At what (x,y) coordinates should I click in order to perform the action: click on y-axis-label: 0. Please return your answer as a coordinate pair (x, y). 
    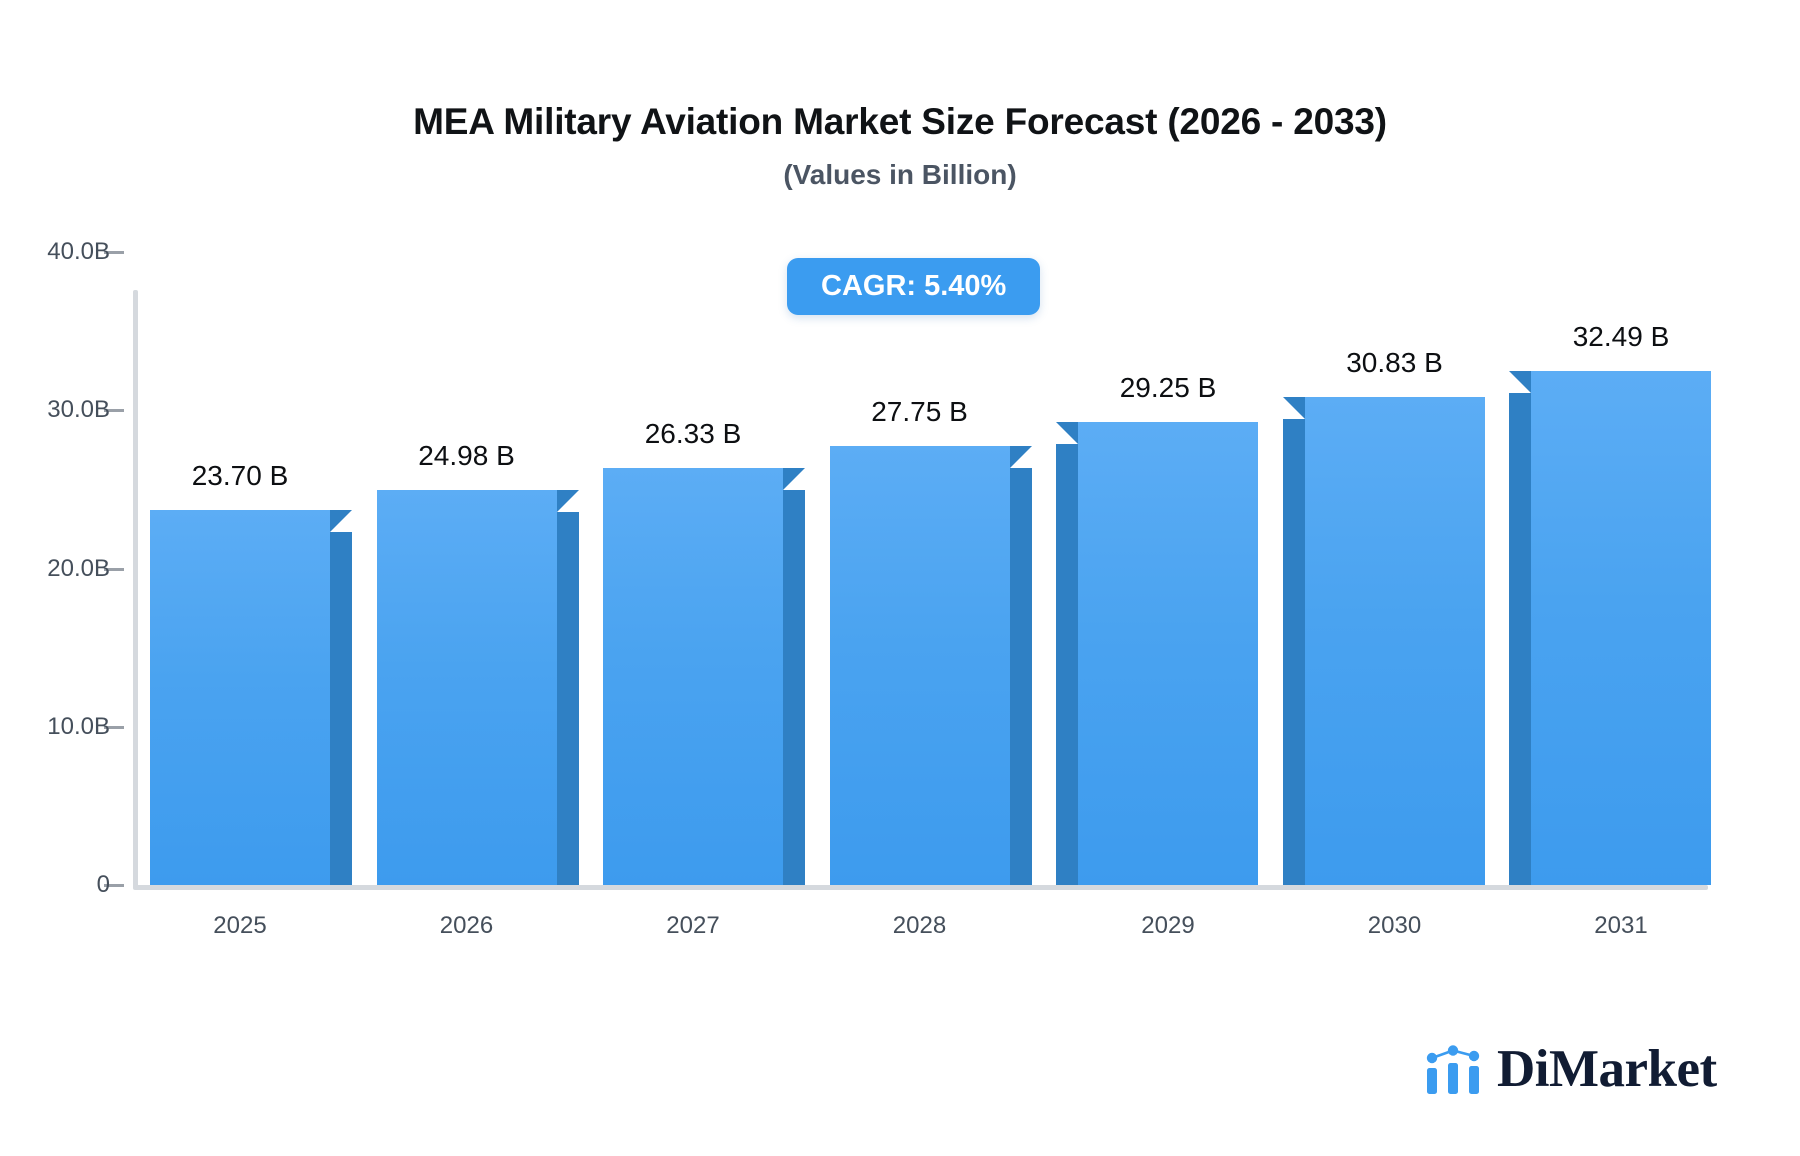
    Looking at the image, I should click on (103, 884).